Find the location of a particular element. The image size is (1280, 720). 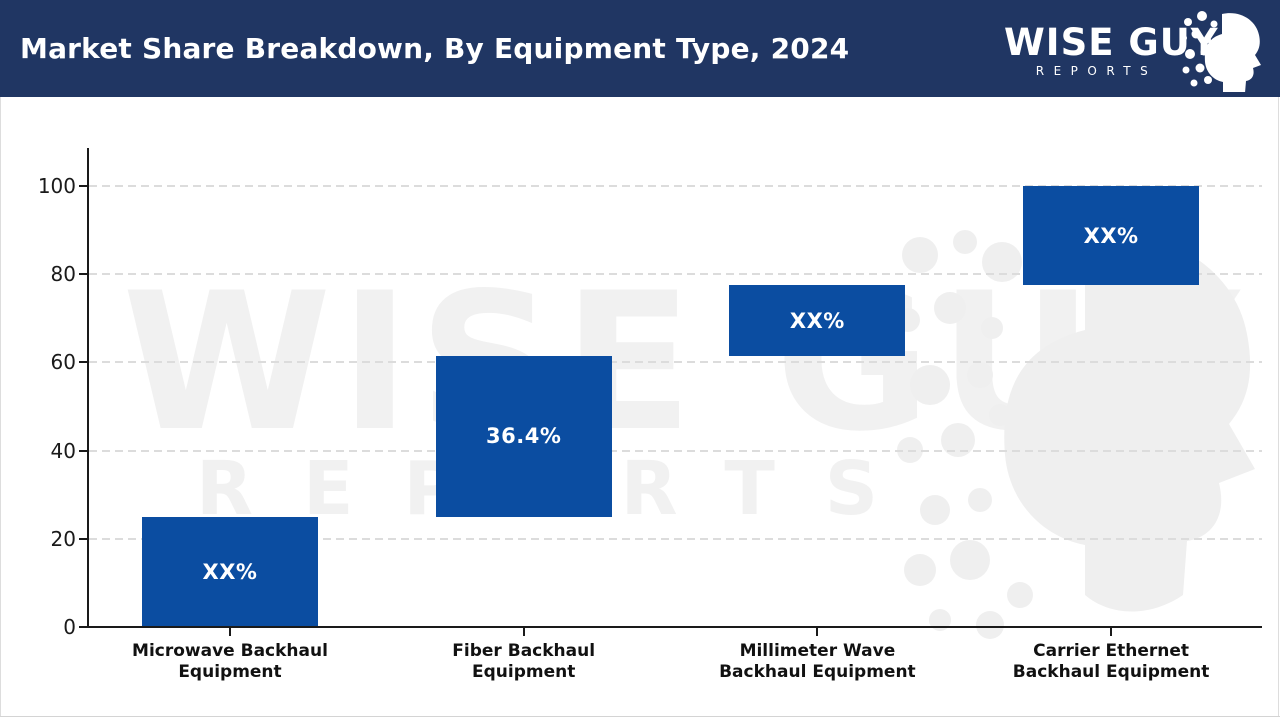

x-category-label-line: Carrier Ethernet is located at coordinates (1111, 651).